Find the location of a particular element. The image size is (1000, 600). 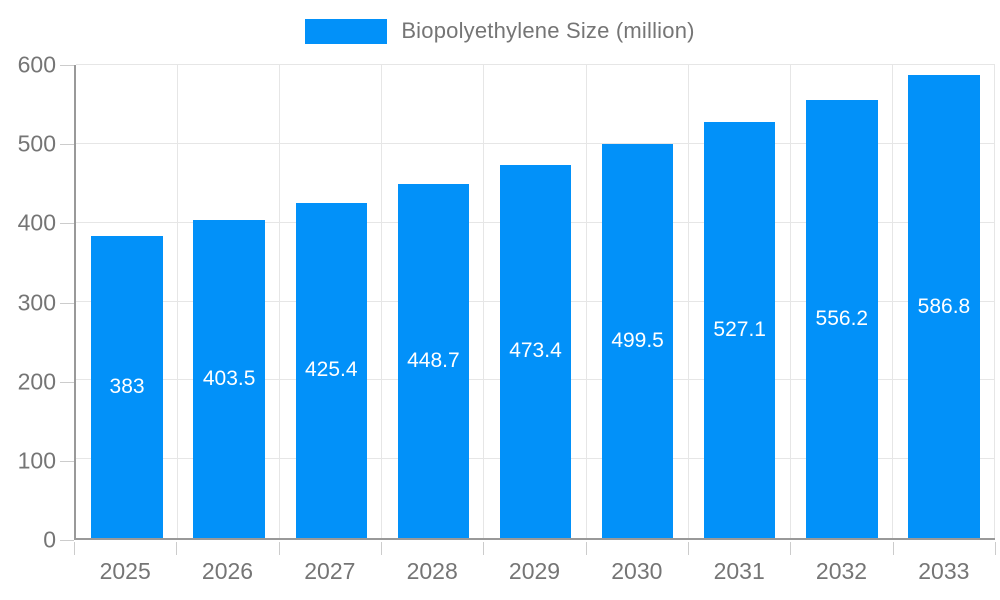

bar: 448.7 is located at coordinates (433, 361).